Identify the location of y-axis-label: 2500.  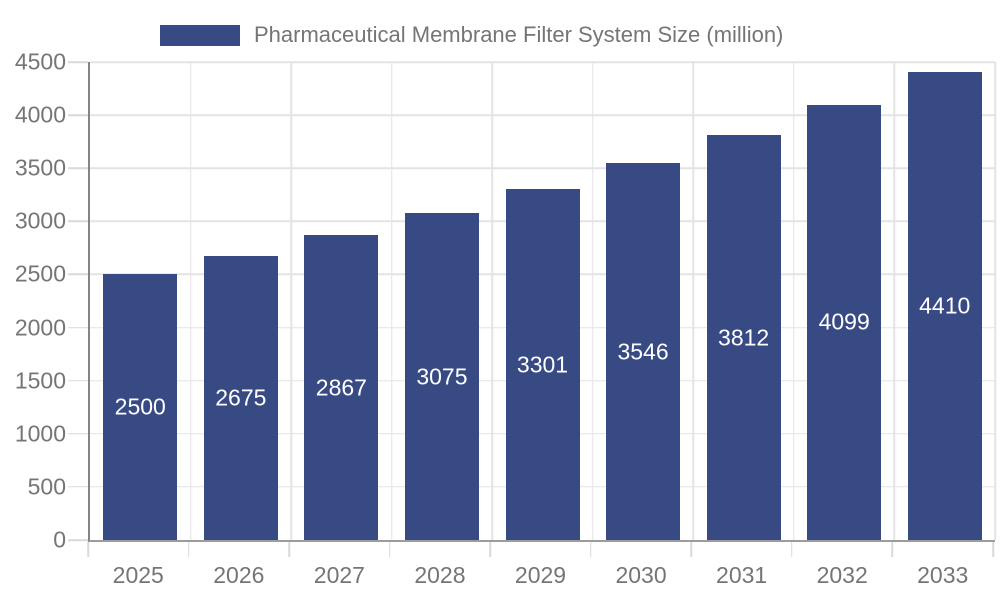
(40, 273).